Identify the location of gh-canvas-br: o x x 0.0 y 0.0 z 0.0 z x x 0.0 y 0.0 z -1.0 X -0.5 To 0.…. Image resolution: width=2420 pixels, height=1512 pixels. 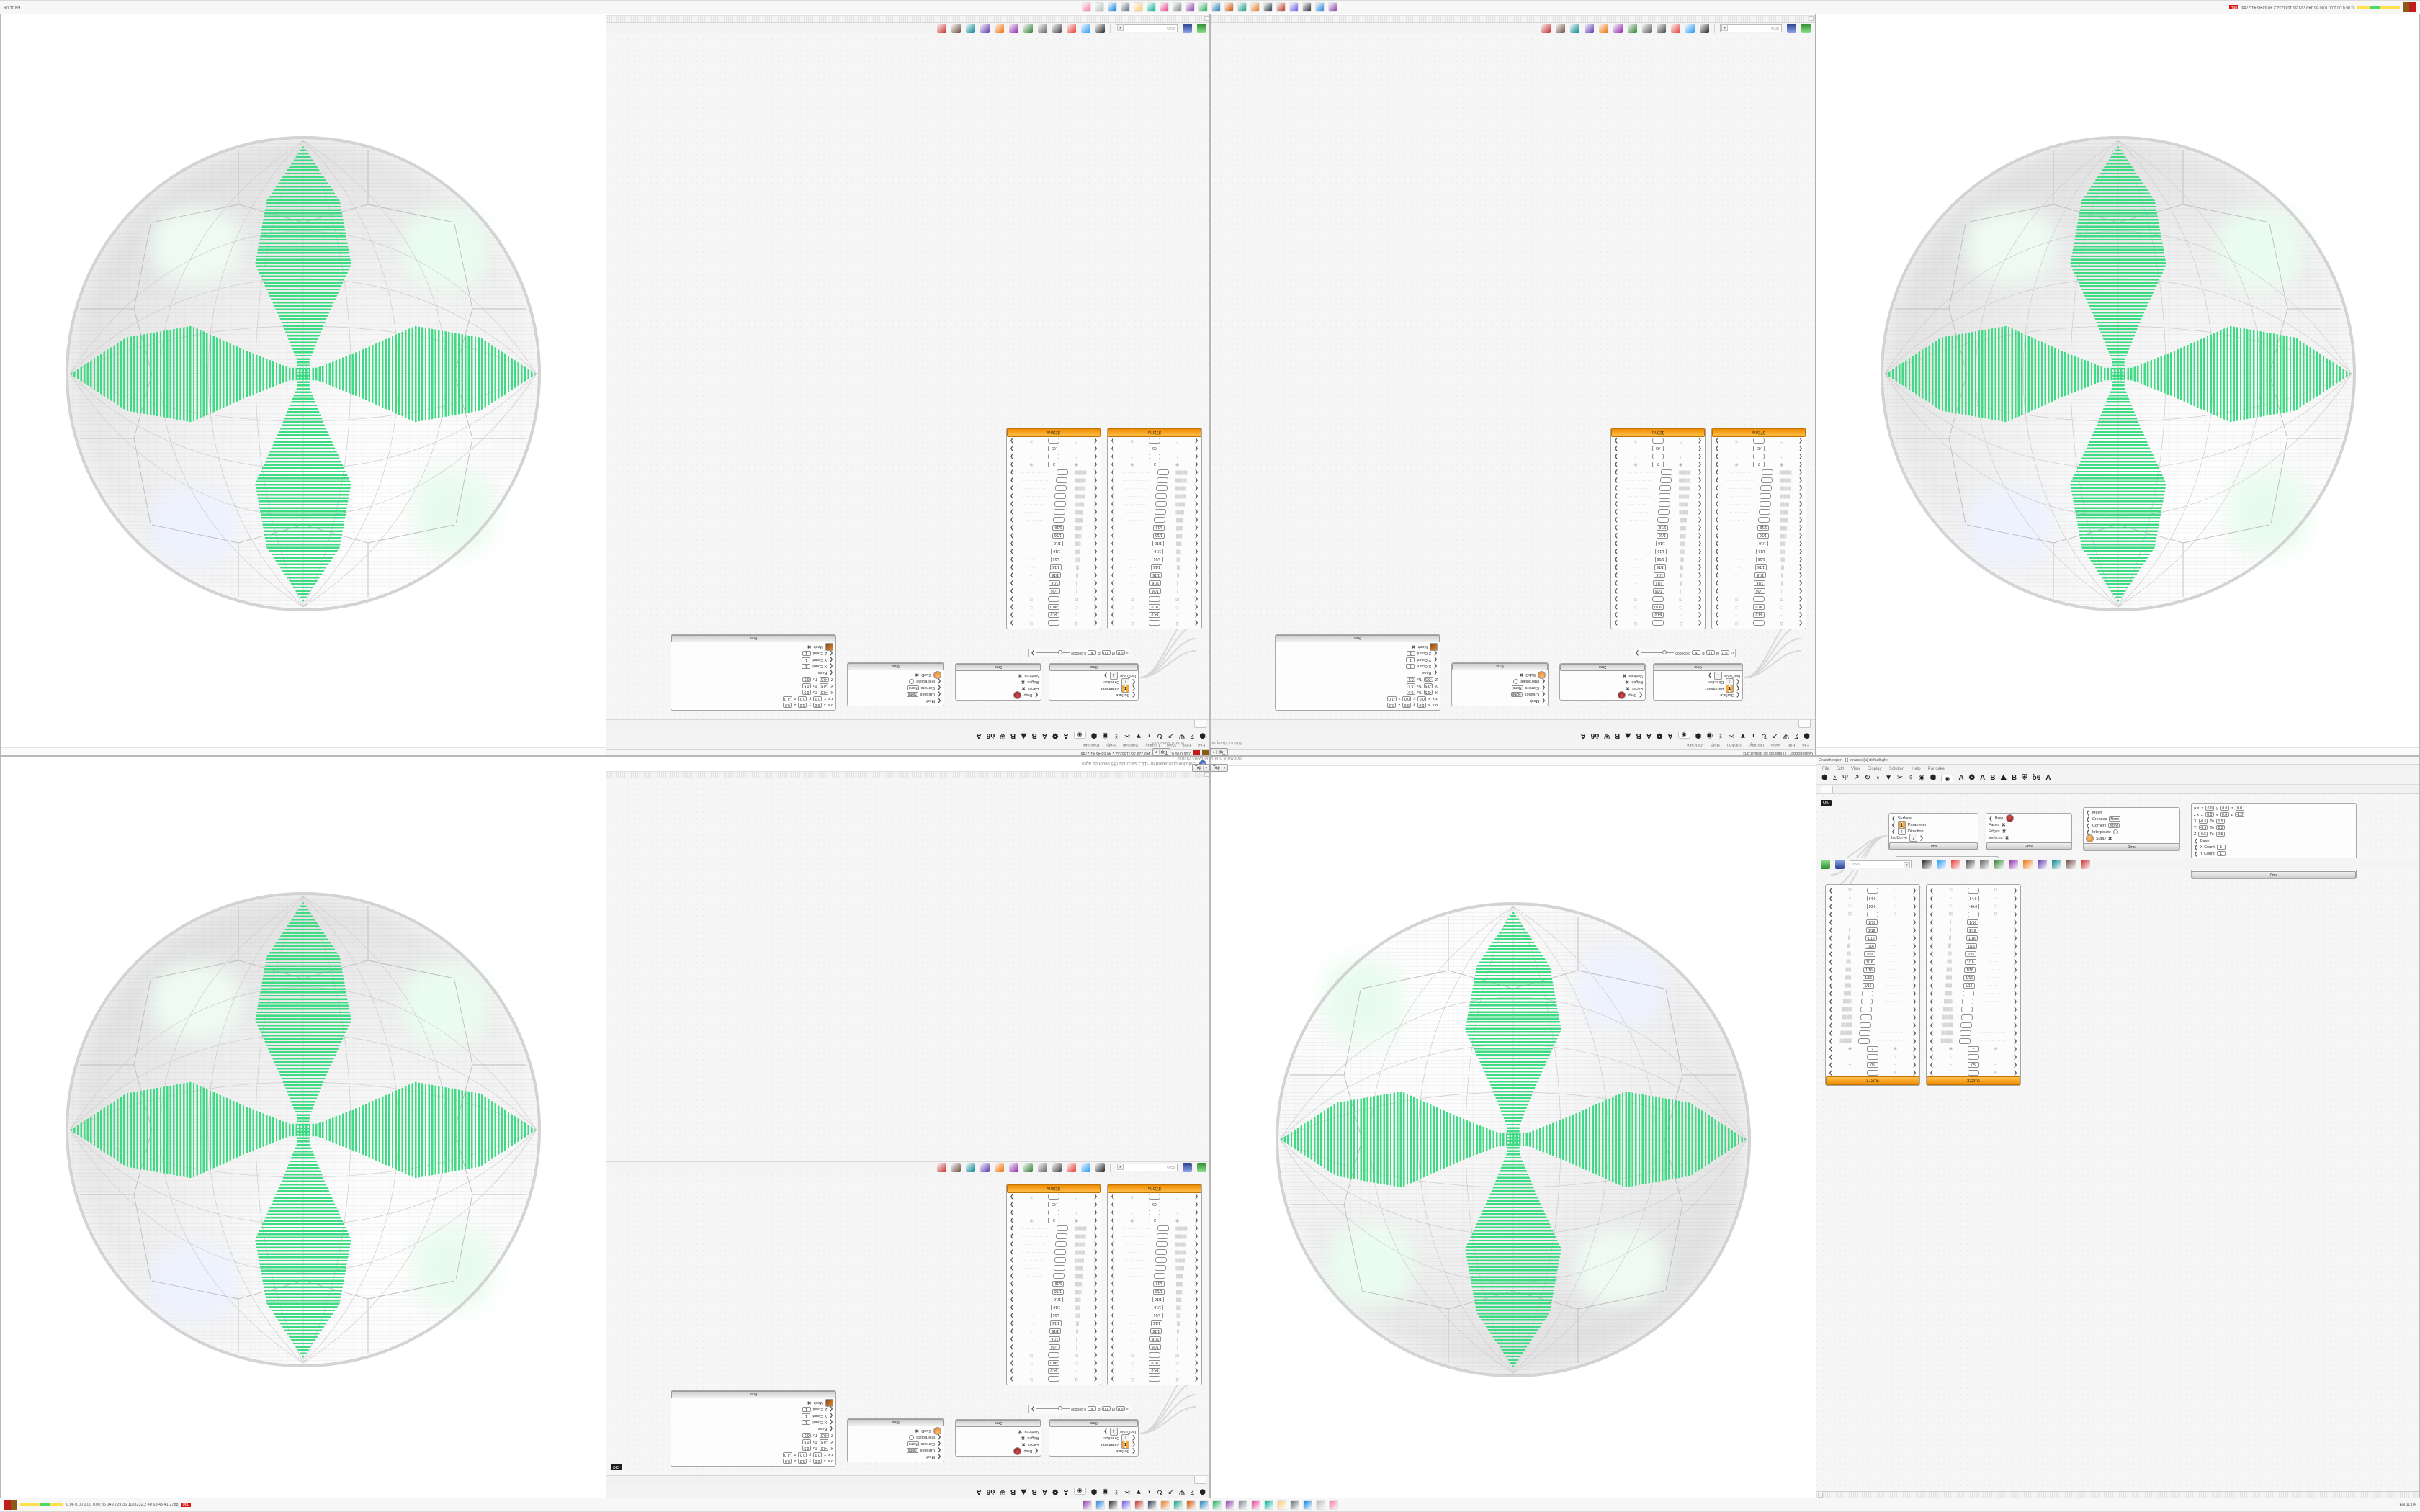
(2117, 1142).